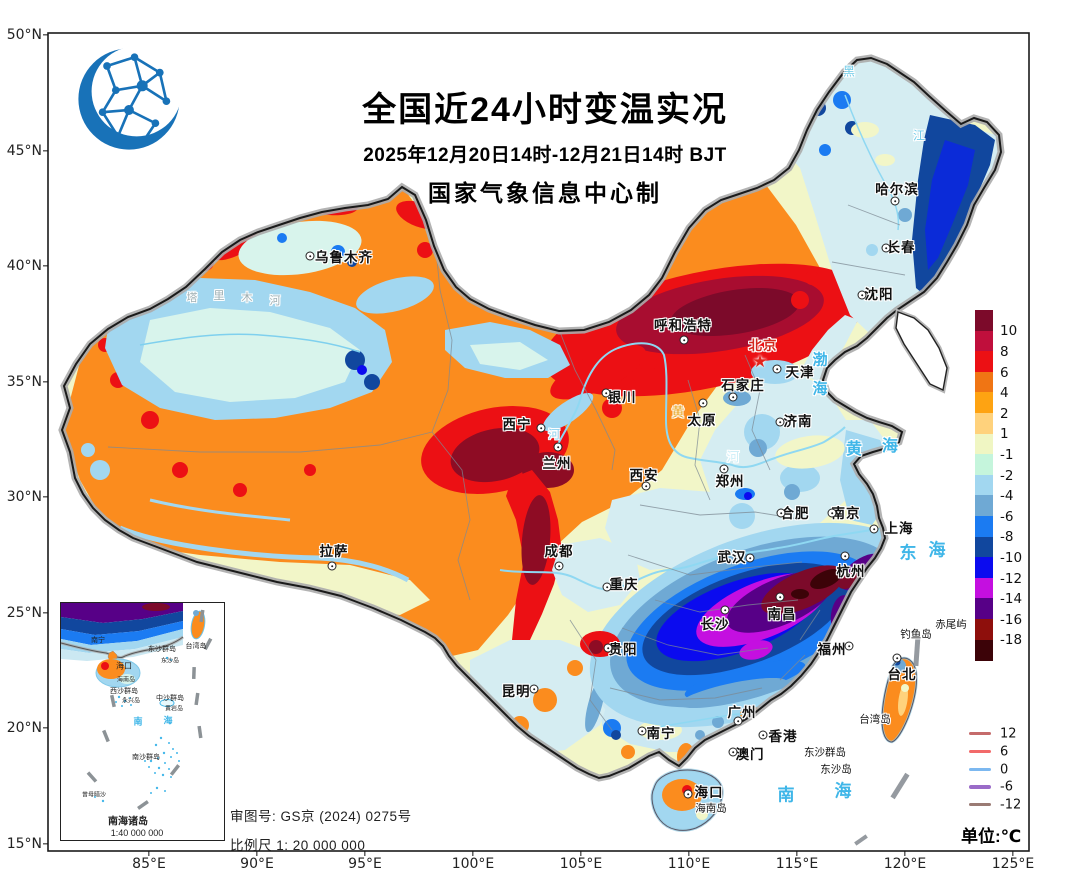 This screenshot has height=880, width=1080. I want to click on korea-outline, so click(921, 351).